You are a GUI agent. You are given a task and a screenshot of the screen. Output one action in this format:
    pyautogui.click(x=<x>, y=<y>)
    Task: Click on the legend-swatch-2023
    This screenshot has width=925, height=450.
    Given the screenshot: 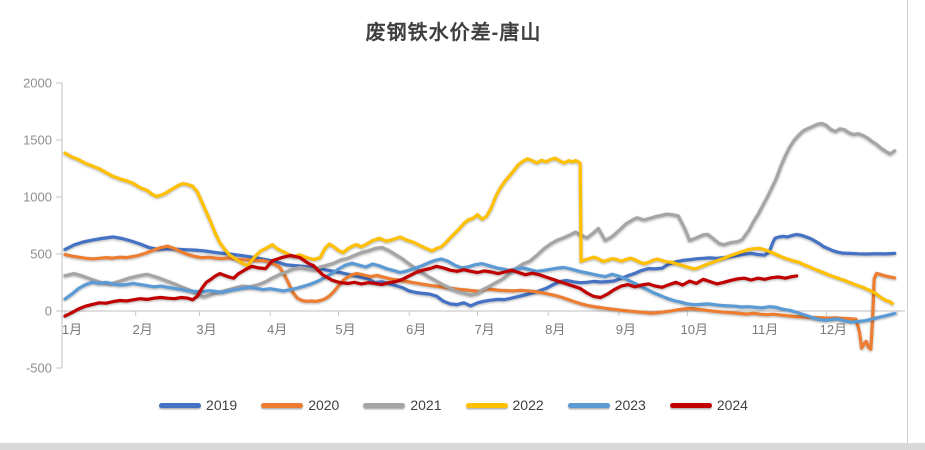 What is the action you would take?
    pyautogui.click(x=588, y=405)
    